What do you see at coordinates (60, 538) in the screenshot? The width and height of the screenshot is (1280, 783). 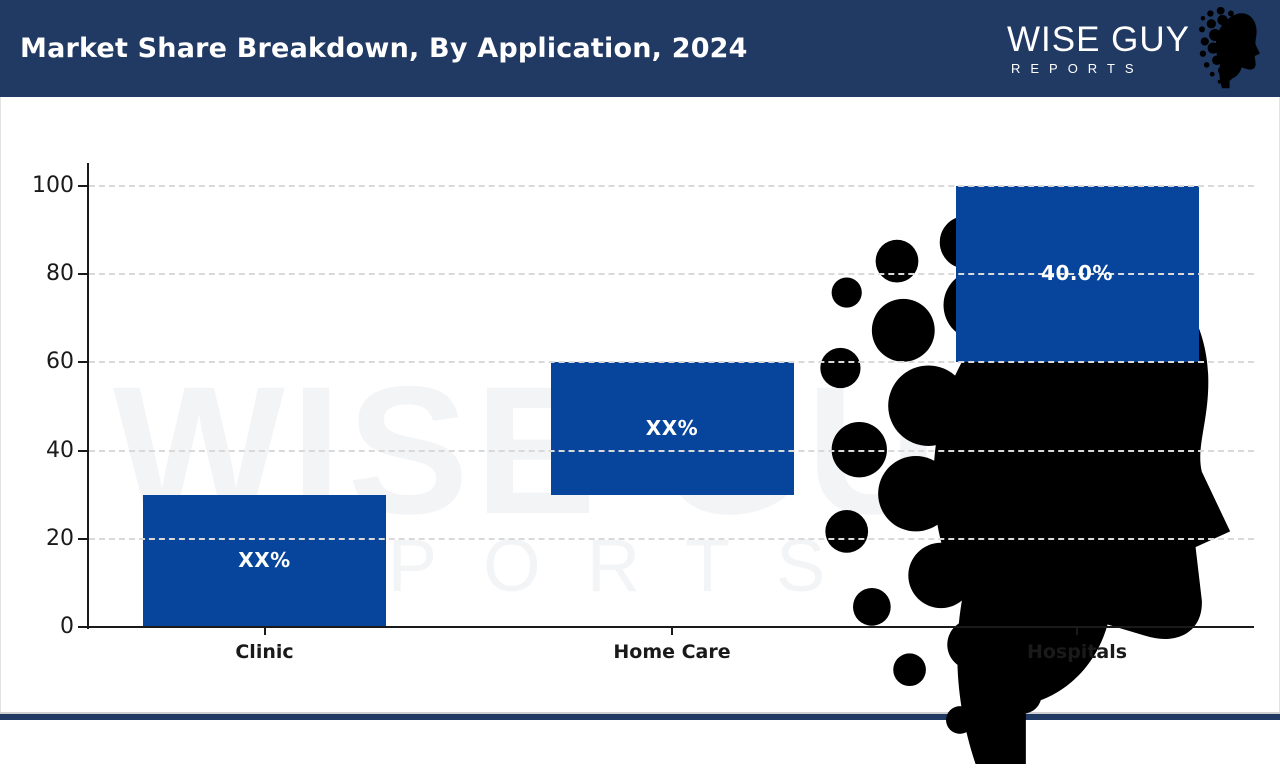 I see `y-tick-label-20: 20` at bounding box center [60, 538].